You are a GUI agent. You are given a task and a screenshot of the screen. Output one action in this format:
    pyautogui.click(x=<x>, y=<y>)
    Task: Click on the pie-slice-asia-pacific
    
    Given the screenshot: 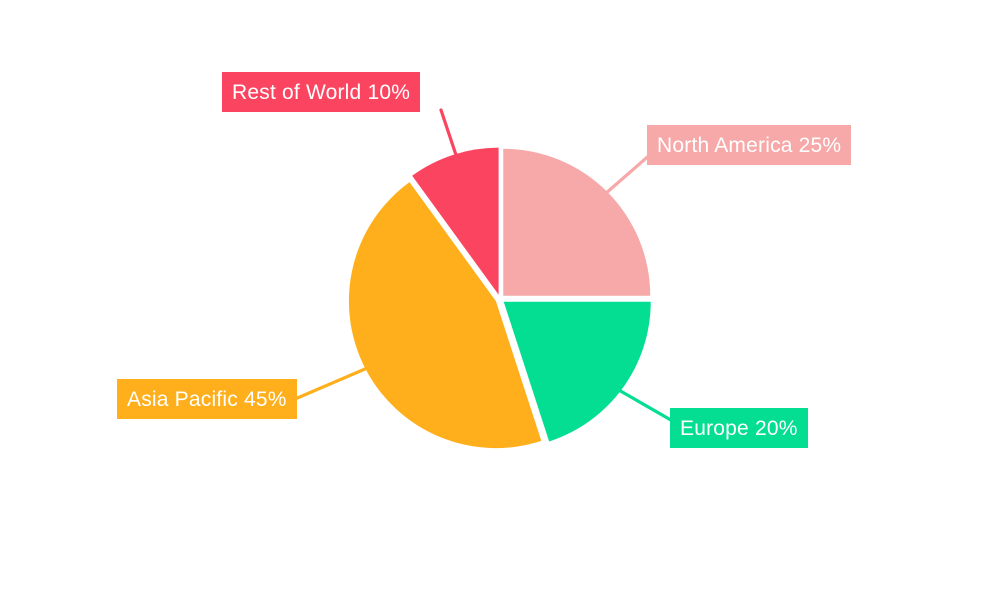 What is the action you would take?
    pyautogui.click(x=445, y=315)
    